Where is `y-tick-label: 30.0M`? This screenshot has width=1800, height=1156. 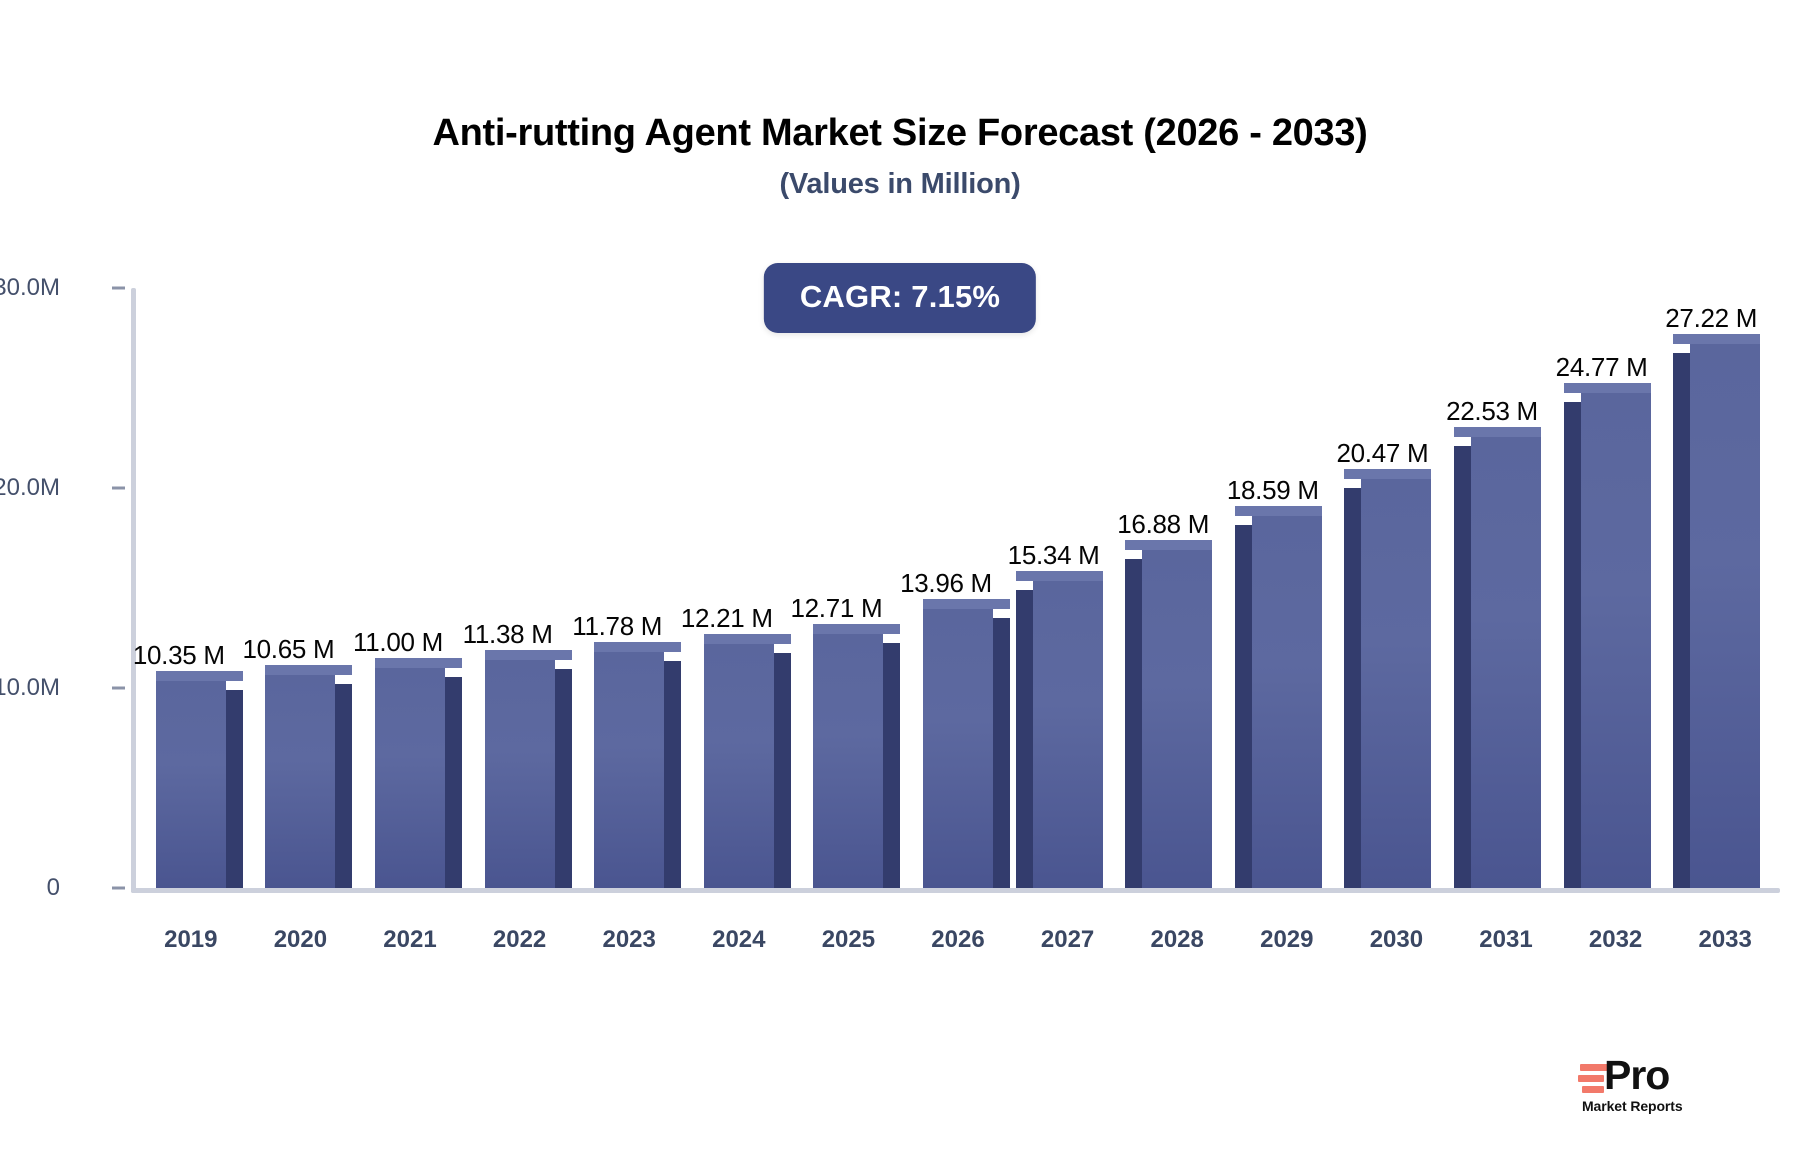 y-tick-label: 30.0M is located at coordinates (30, 287).